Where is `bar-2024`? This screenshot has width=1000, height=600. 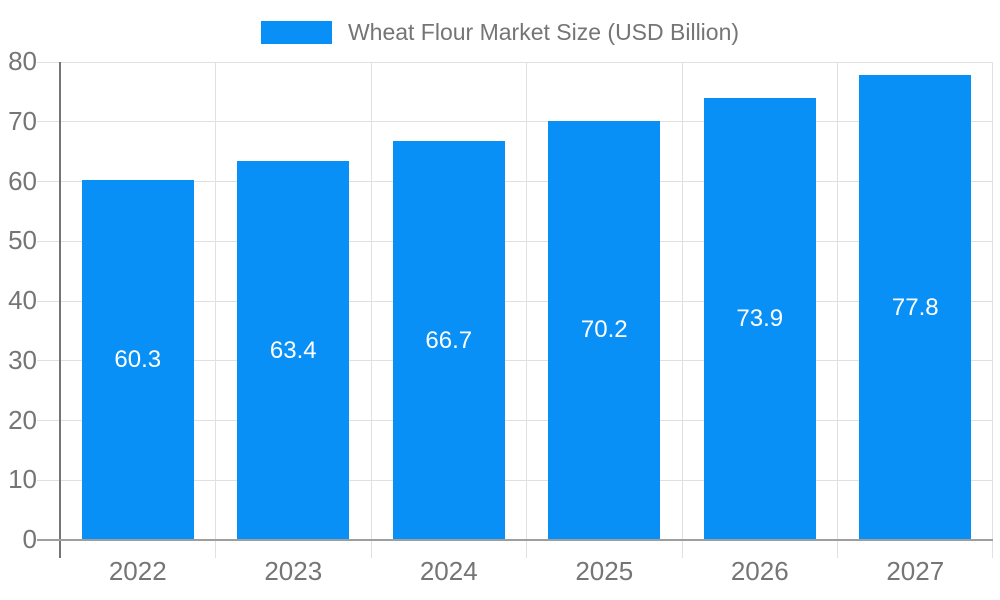
bar-2024 is located at coordinates (448, 340).